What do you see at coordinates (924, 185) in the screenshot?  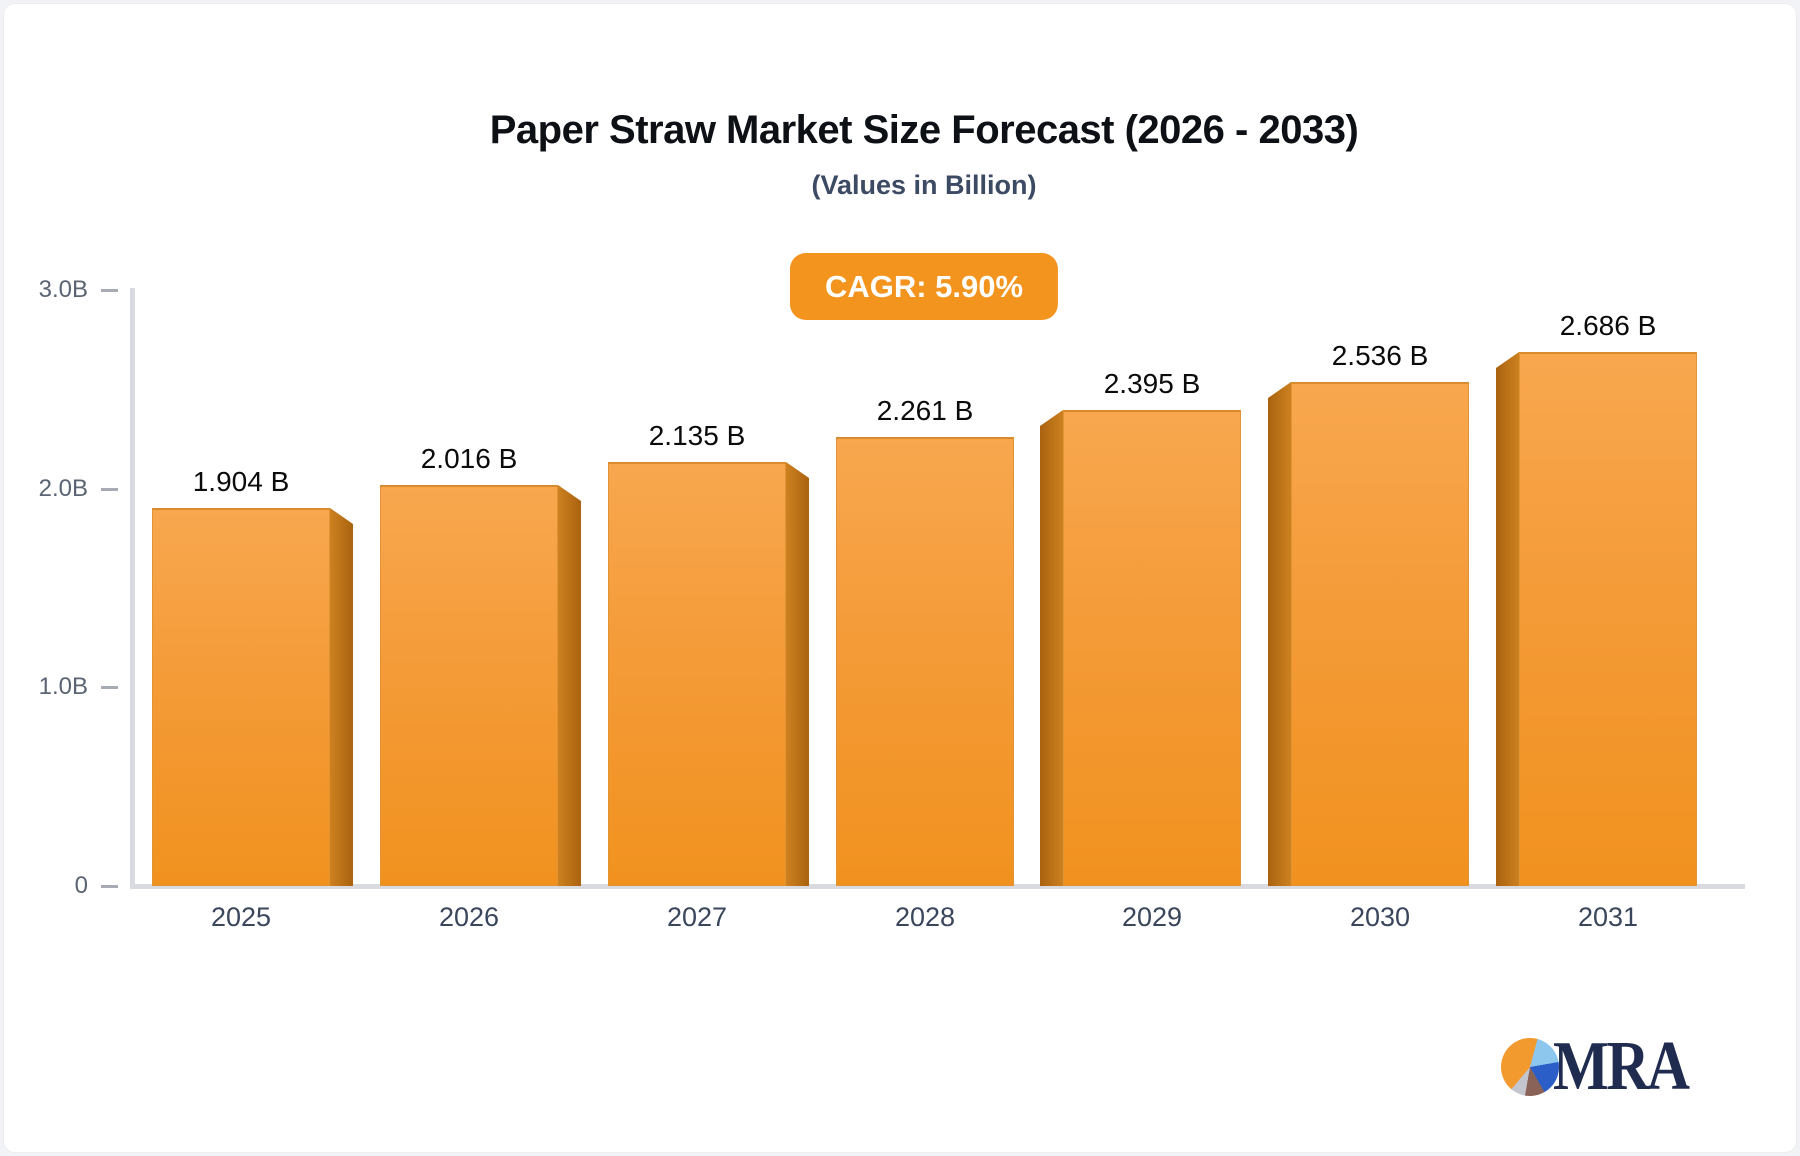 I see `chart-subtitle: (Values in Billion)` at bounding box center [924, 185].